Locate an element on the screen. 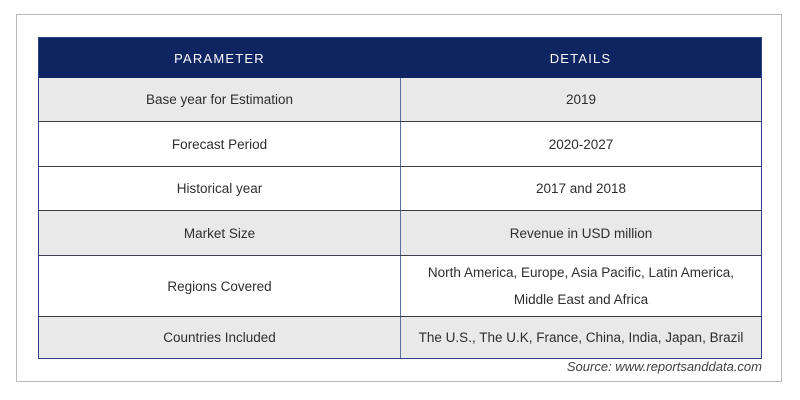 This screenshot has width=800, height=400. details-cell: 2019 is located at coordinates (580, 99).